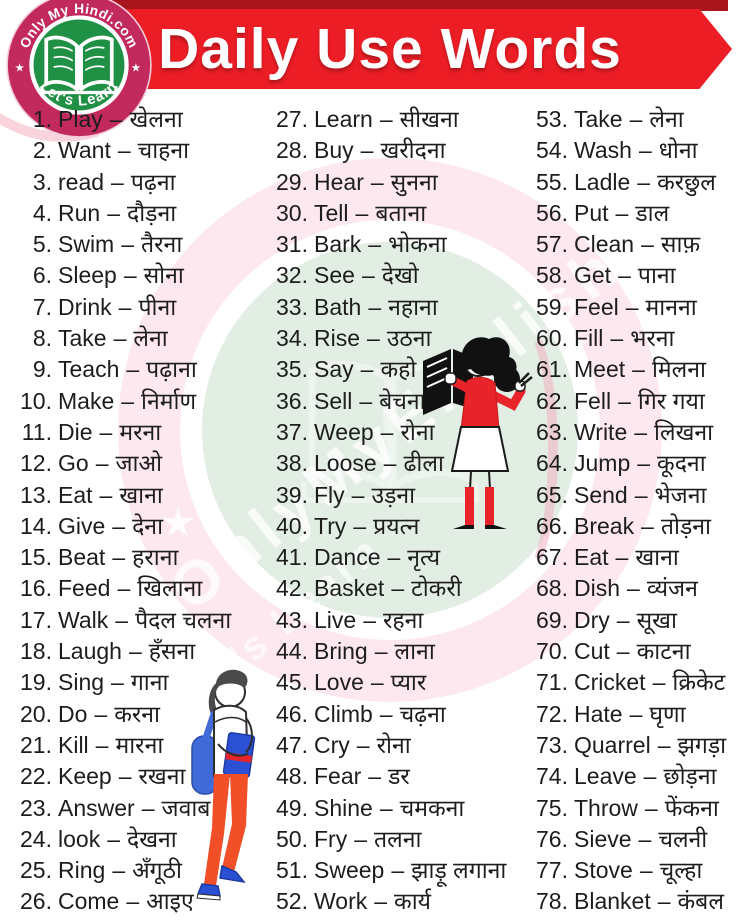 Image resolution: width=736 pixels, height=920 pixels. Describe the element at coordinates (292, 776) in the screenshot. I see `row-number: 48.` at that location.